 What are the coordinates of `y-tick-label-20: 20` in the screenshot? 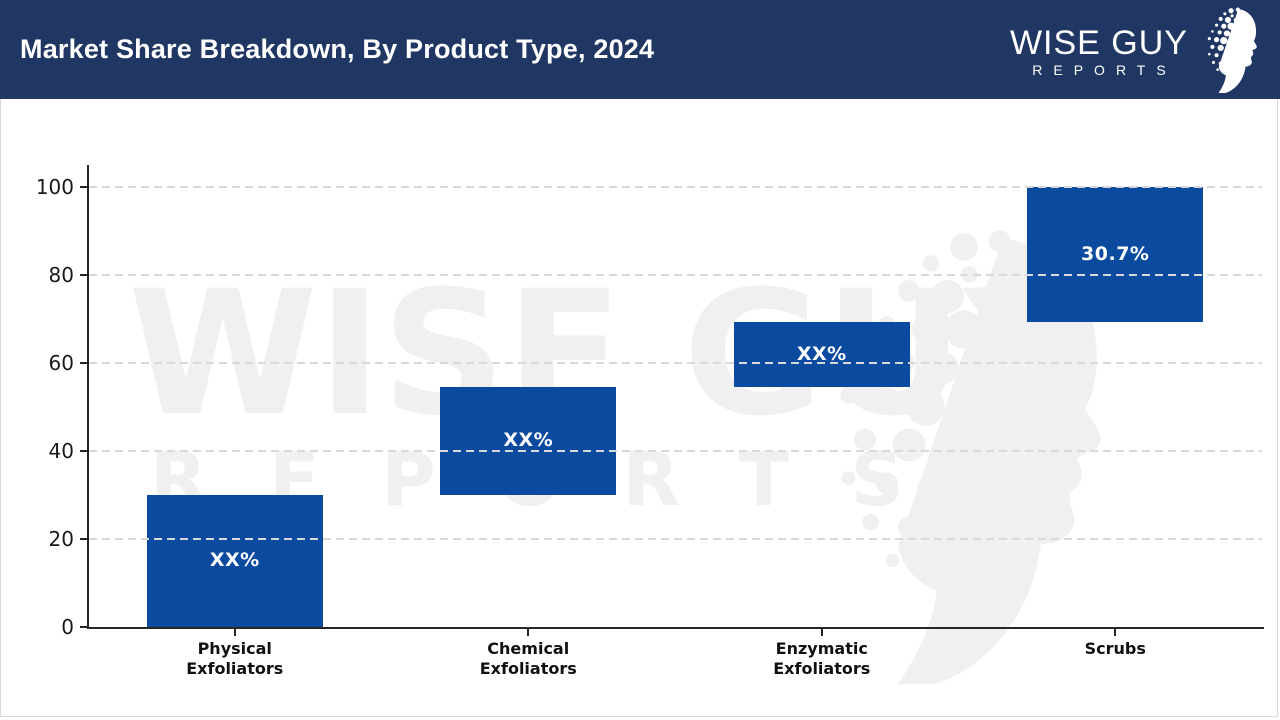 It's located at (61, 539).